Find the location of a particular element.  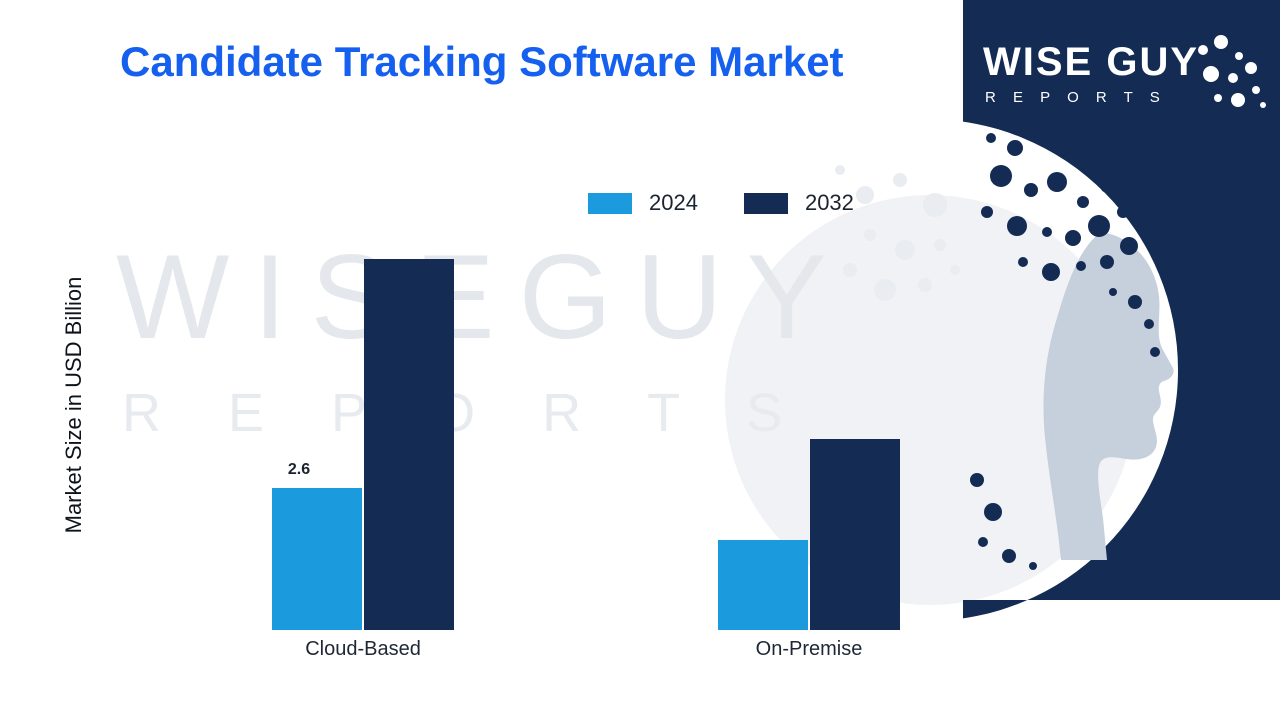

chart-legend: 2024 2032 is located at coordinates (721, 203).